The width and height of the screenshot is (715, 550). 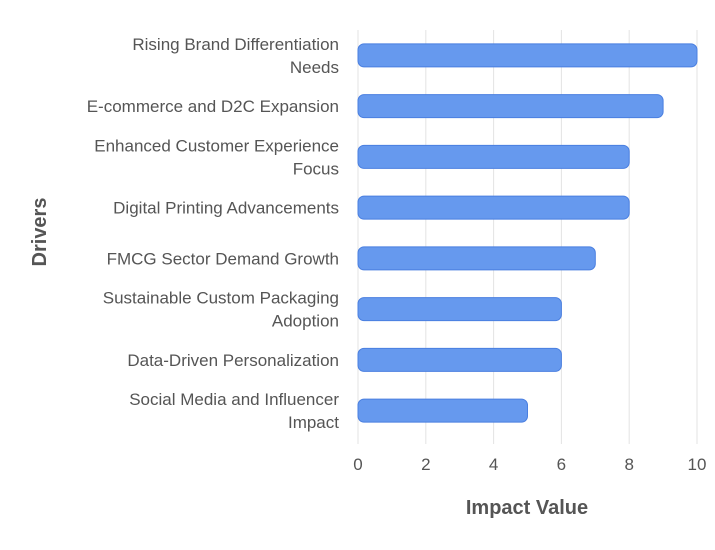 What do you see at coordinates (313, 422) in the screenshot?
I see `category-label-line: Impact` at bounding box center [313, 422].